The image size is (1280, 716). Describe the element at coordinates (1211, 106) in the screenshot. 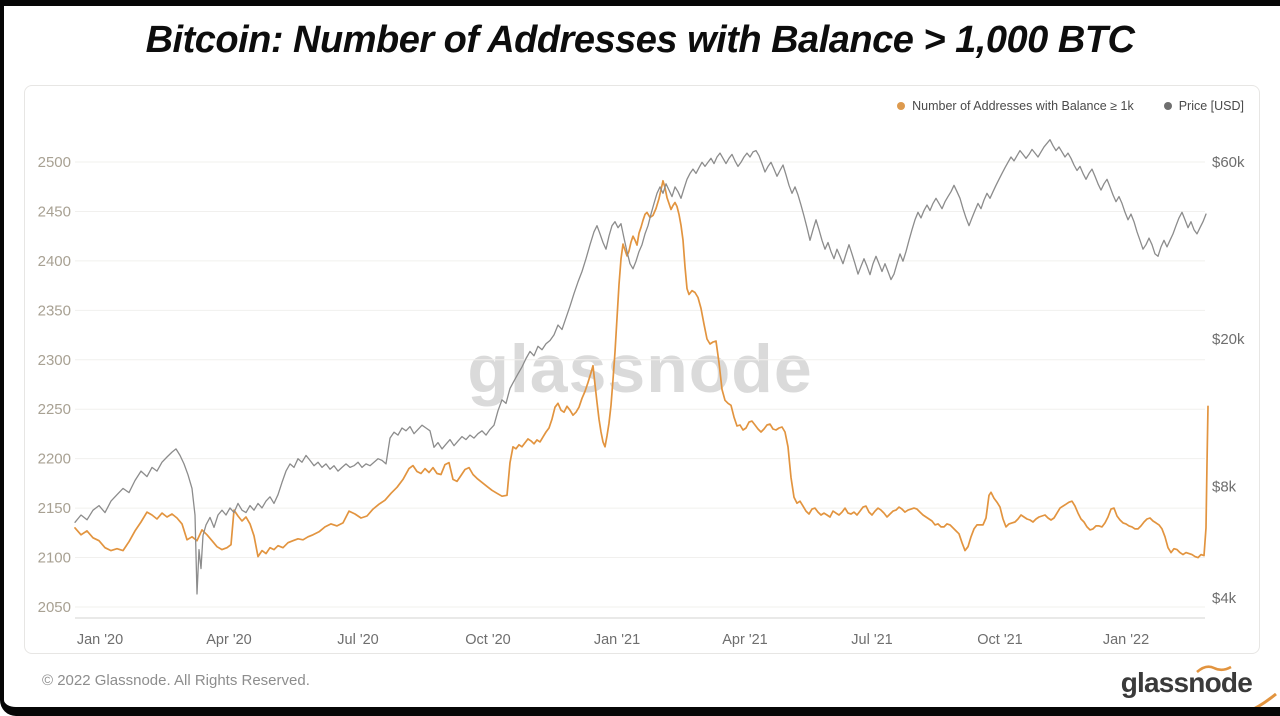

I see `legend-label-price: Price [USD]` at that location.